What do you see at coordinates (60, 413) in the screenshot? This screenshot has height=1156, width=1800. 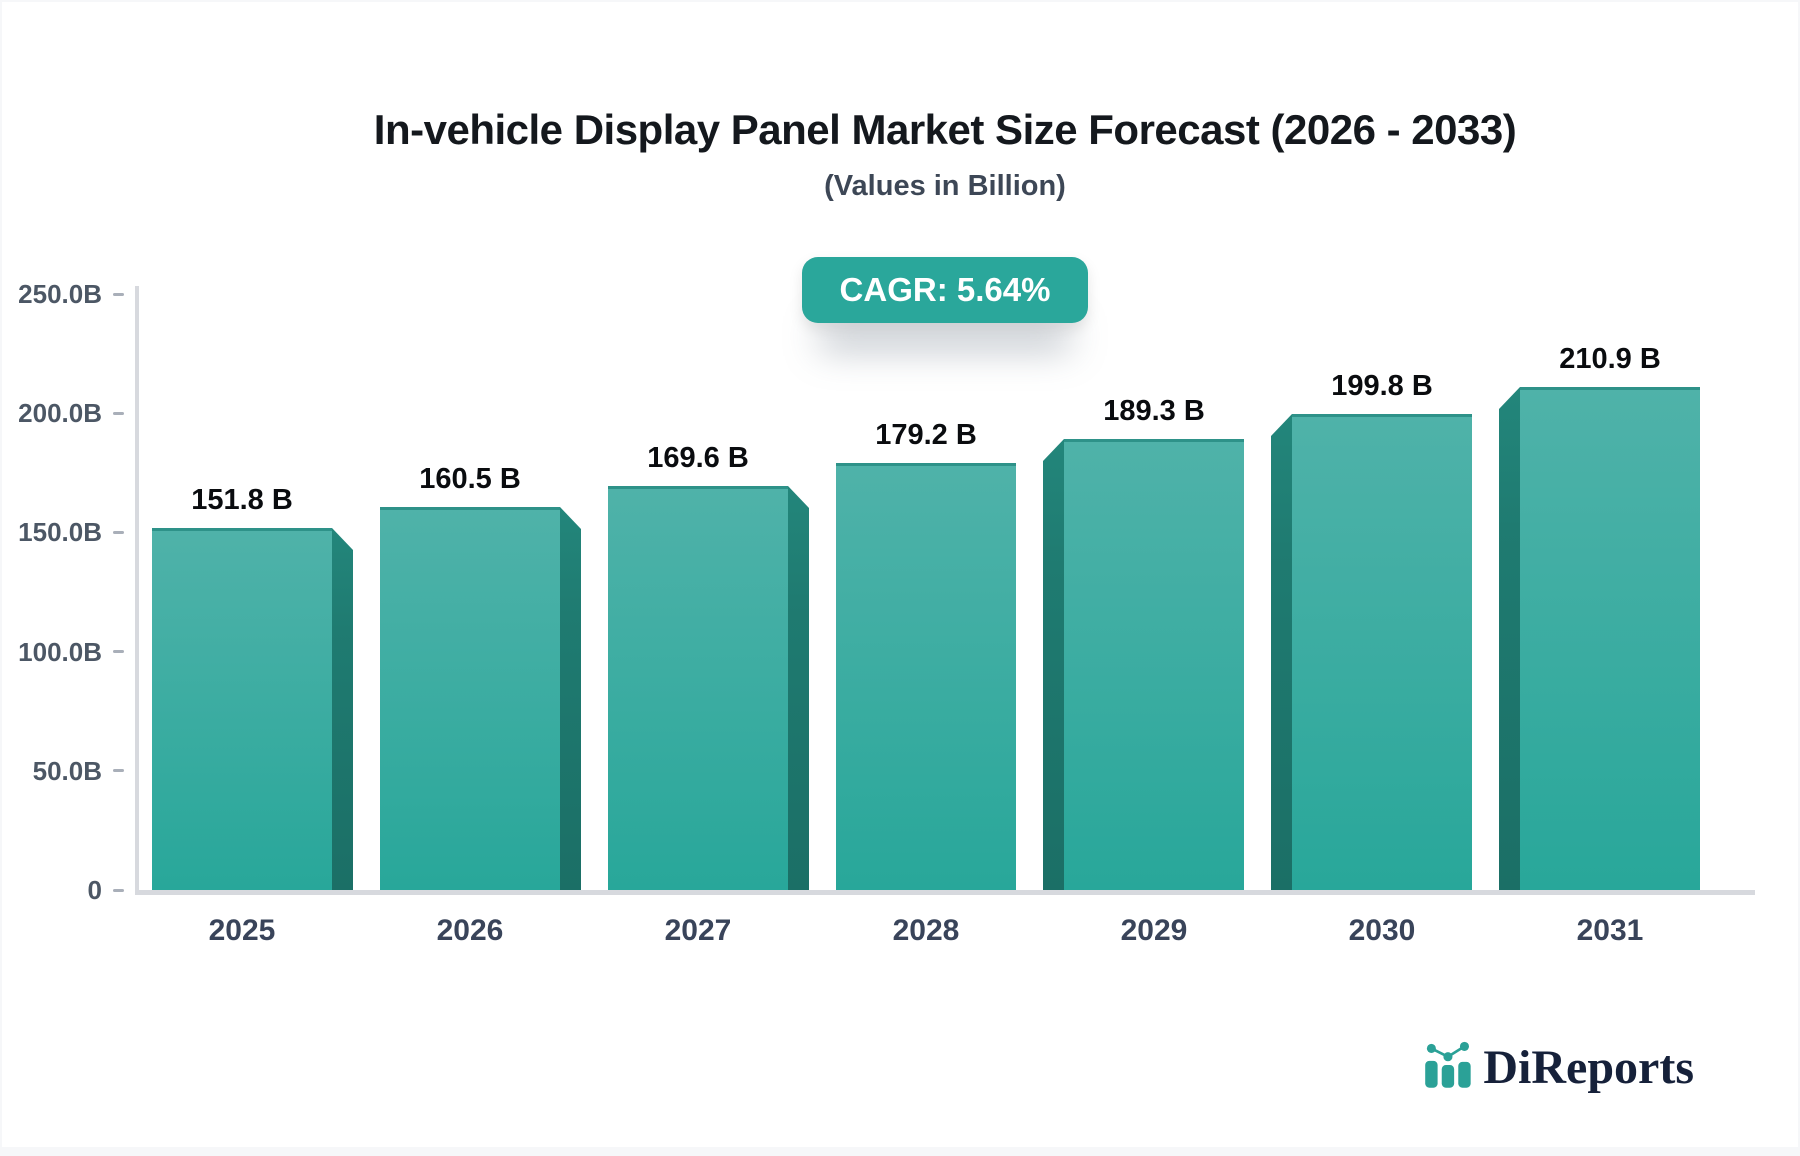 I see `y-axis-tick-label: 200.0B` at bounding box center [60, 413].